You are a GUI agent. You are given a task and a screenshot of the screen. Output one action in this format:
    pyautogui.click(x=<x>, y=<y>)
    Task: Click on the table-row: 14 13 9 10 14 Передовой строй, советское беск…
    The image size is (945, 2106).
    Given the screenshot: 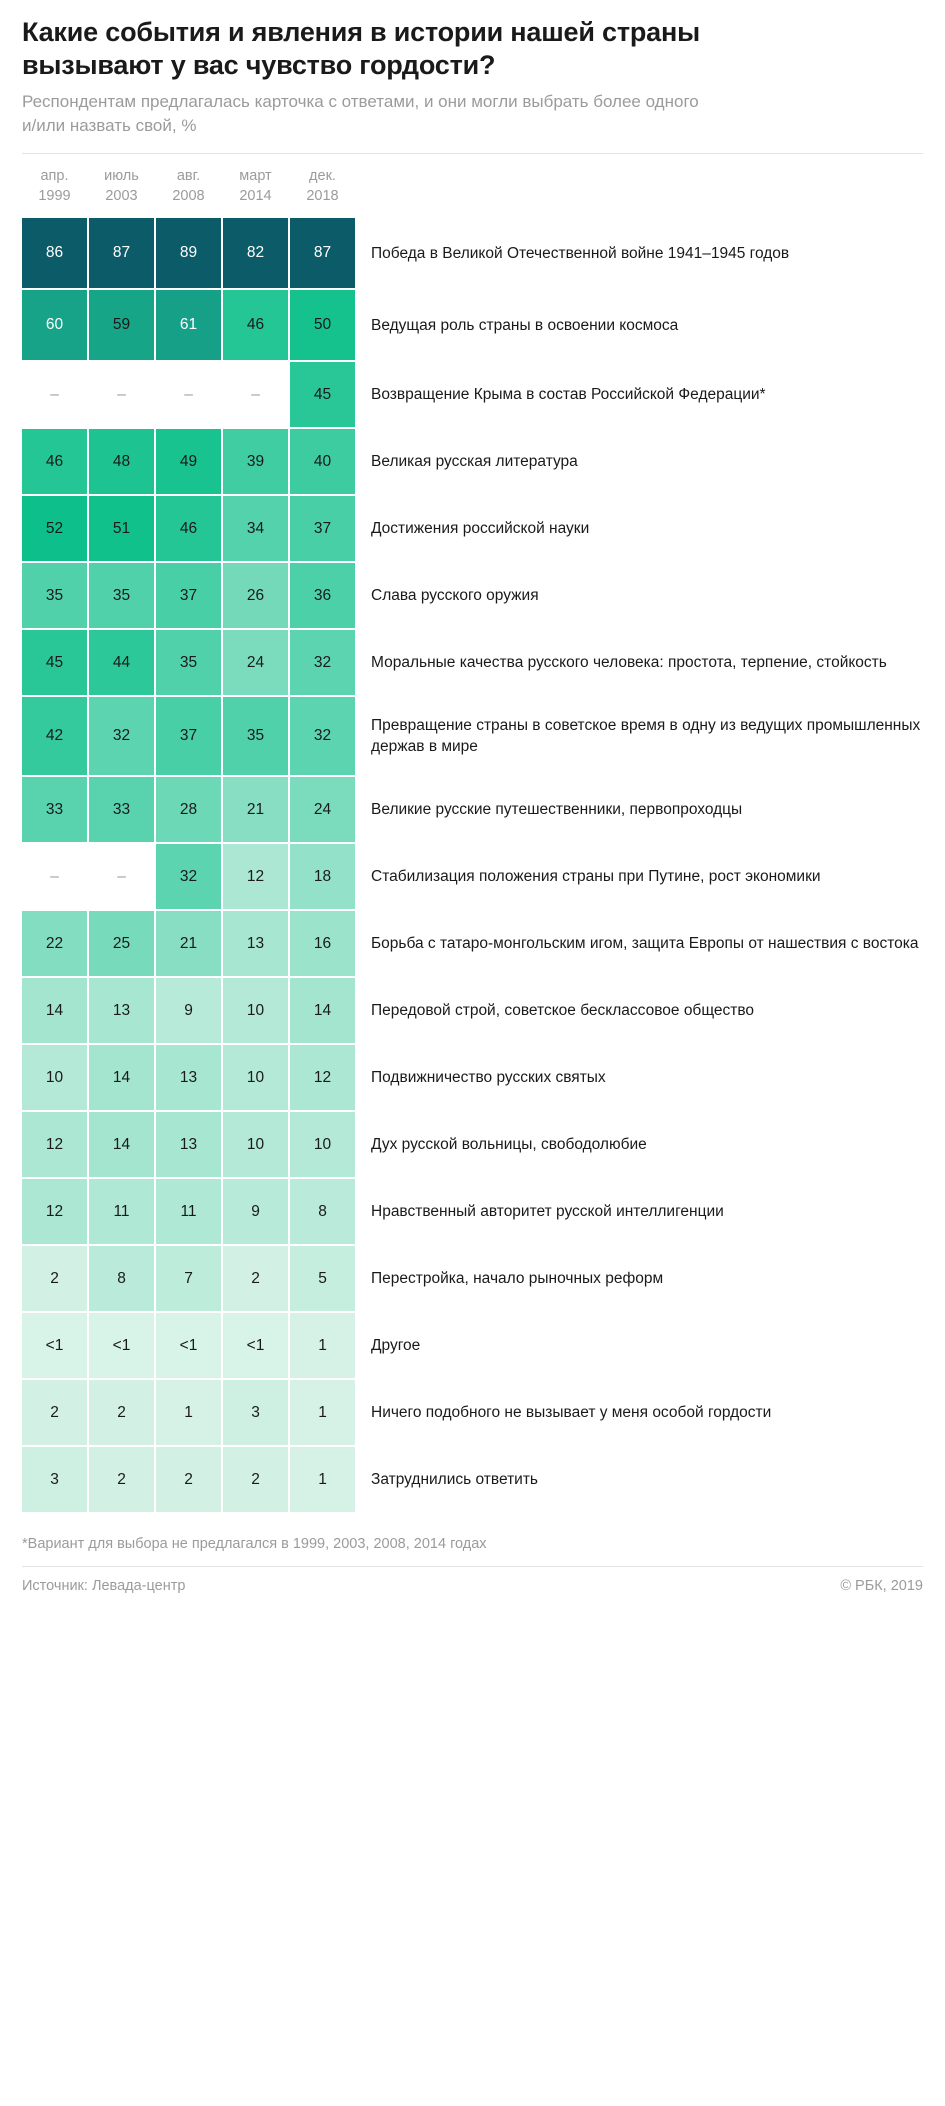 What is the action you would take?
    pyautogui.click(x=472, y=1010)
    